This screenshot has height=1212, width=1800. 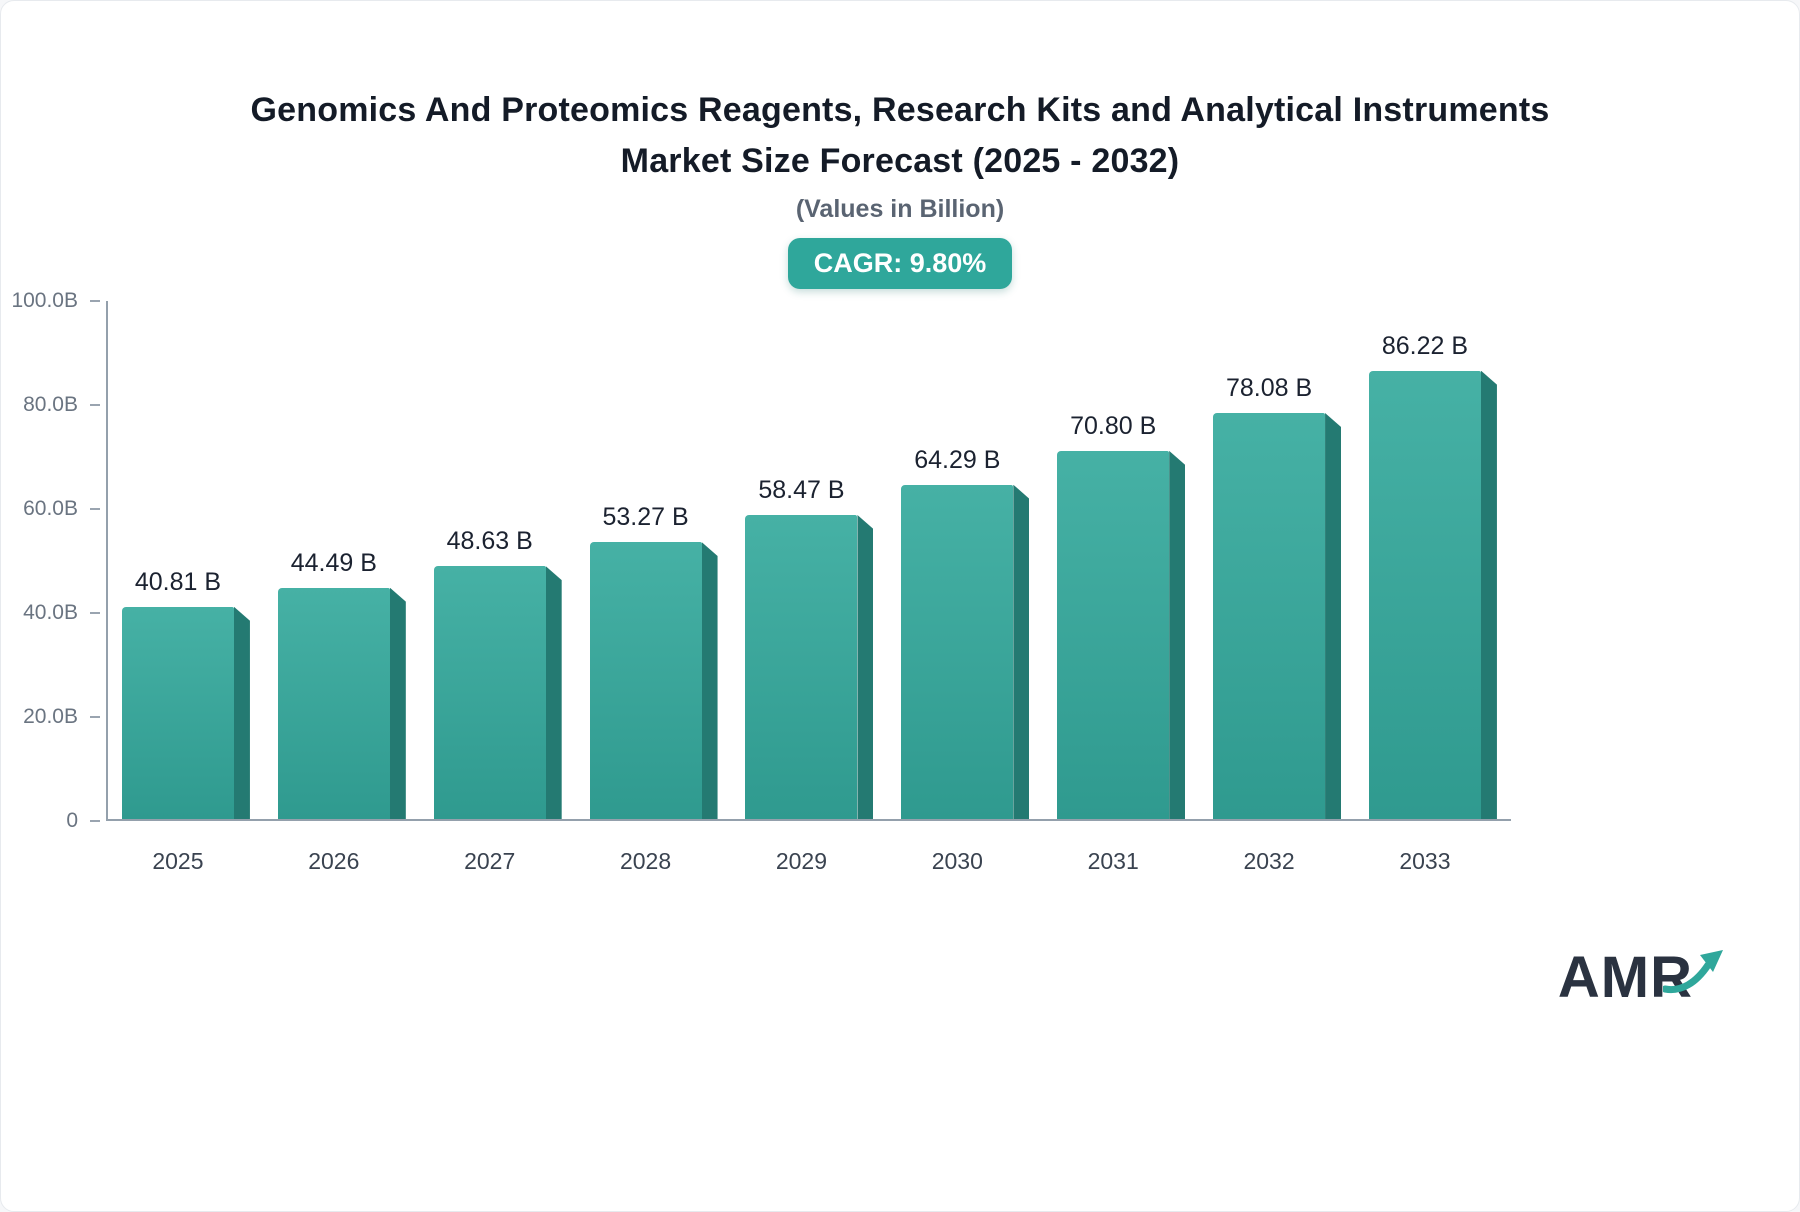 What do you see at coordinates (178, 581) in the screenshot?
I see `bar-value-label-2025: 40.81 B` at bounding box center [178, 581].